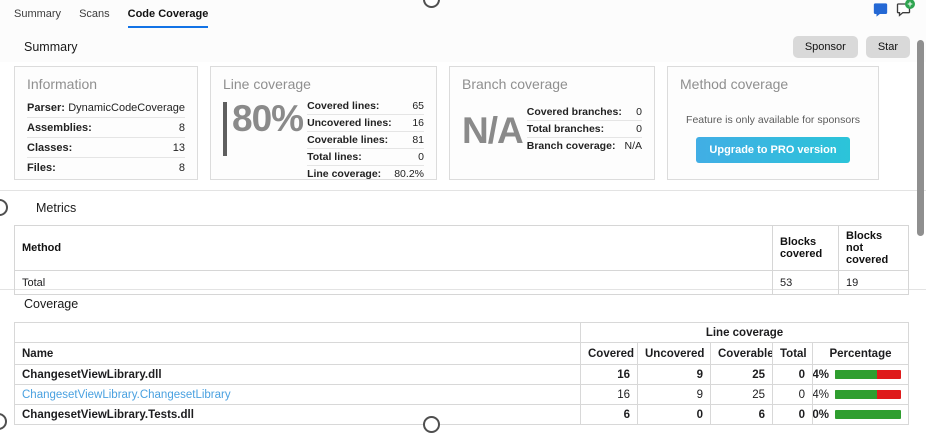 This screenshot has width=926, height=433. Describe the element at coordinates (343, 106) in the screenshot. I see `row-label: Covered lines:` at that location.